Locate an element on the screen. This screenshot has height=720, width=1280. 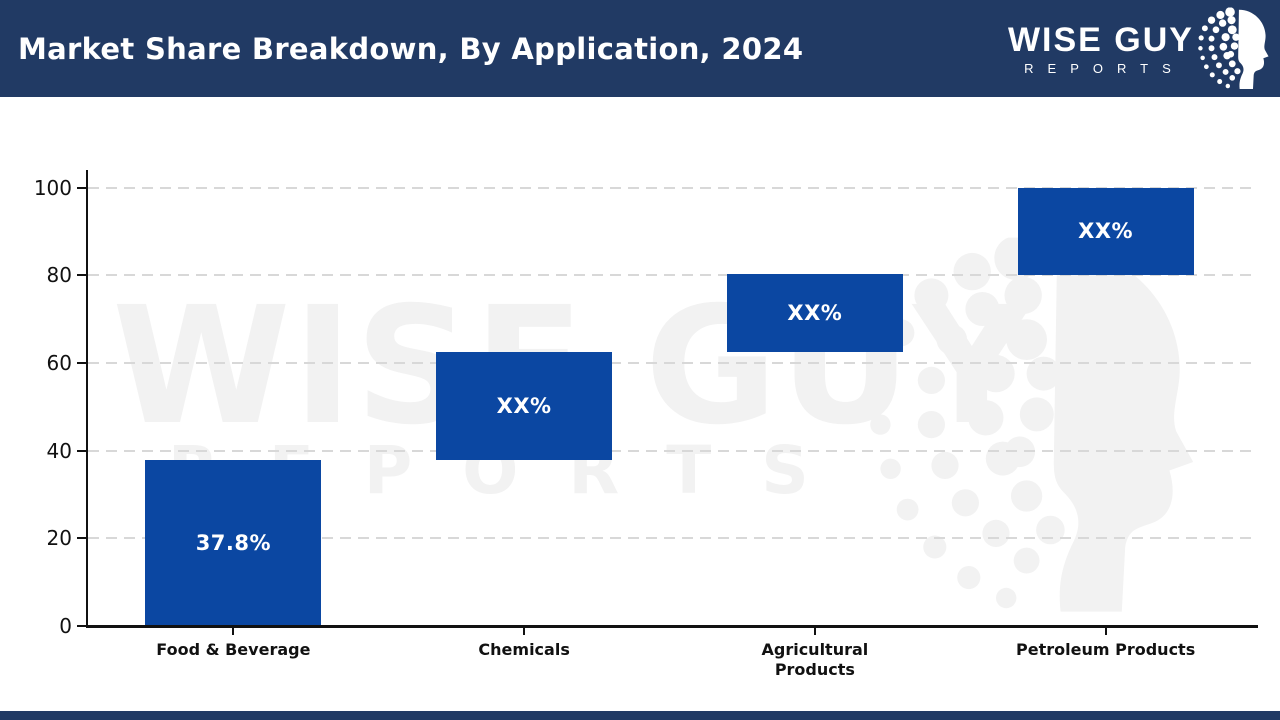
bar-0: 37.8% is located at coordinates (233, 543).